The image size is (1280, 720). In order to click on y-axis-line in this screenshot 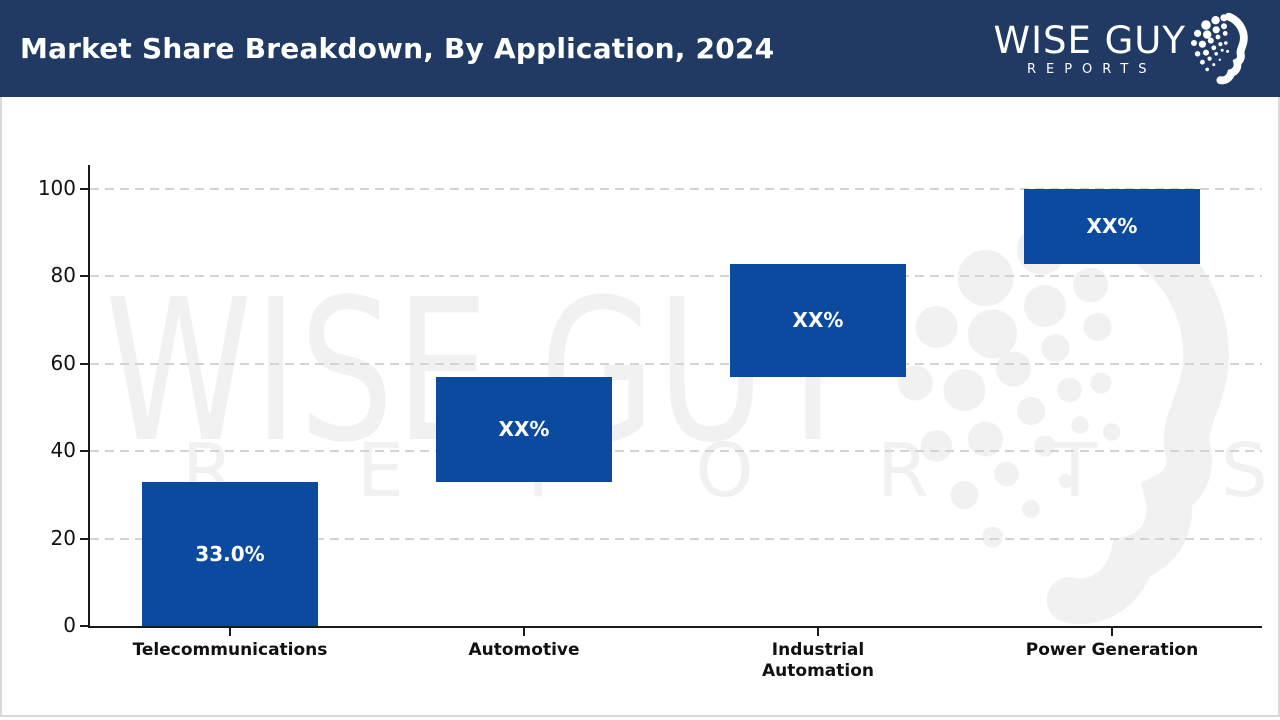, I will do `click(89, 396)`.